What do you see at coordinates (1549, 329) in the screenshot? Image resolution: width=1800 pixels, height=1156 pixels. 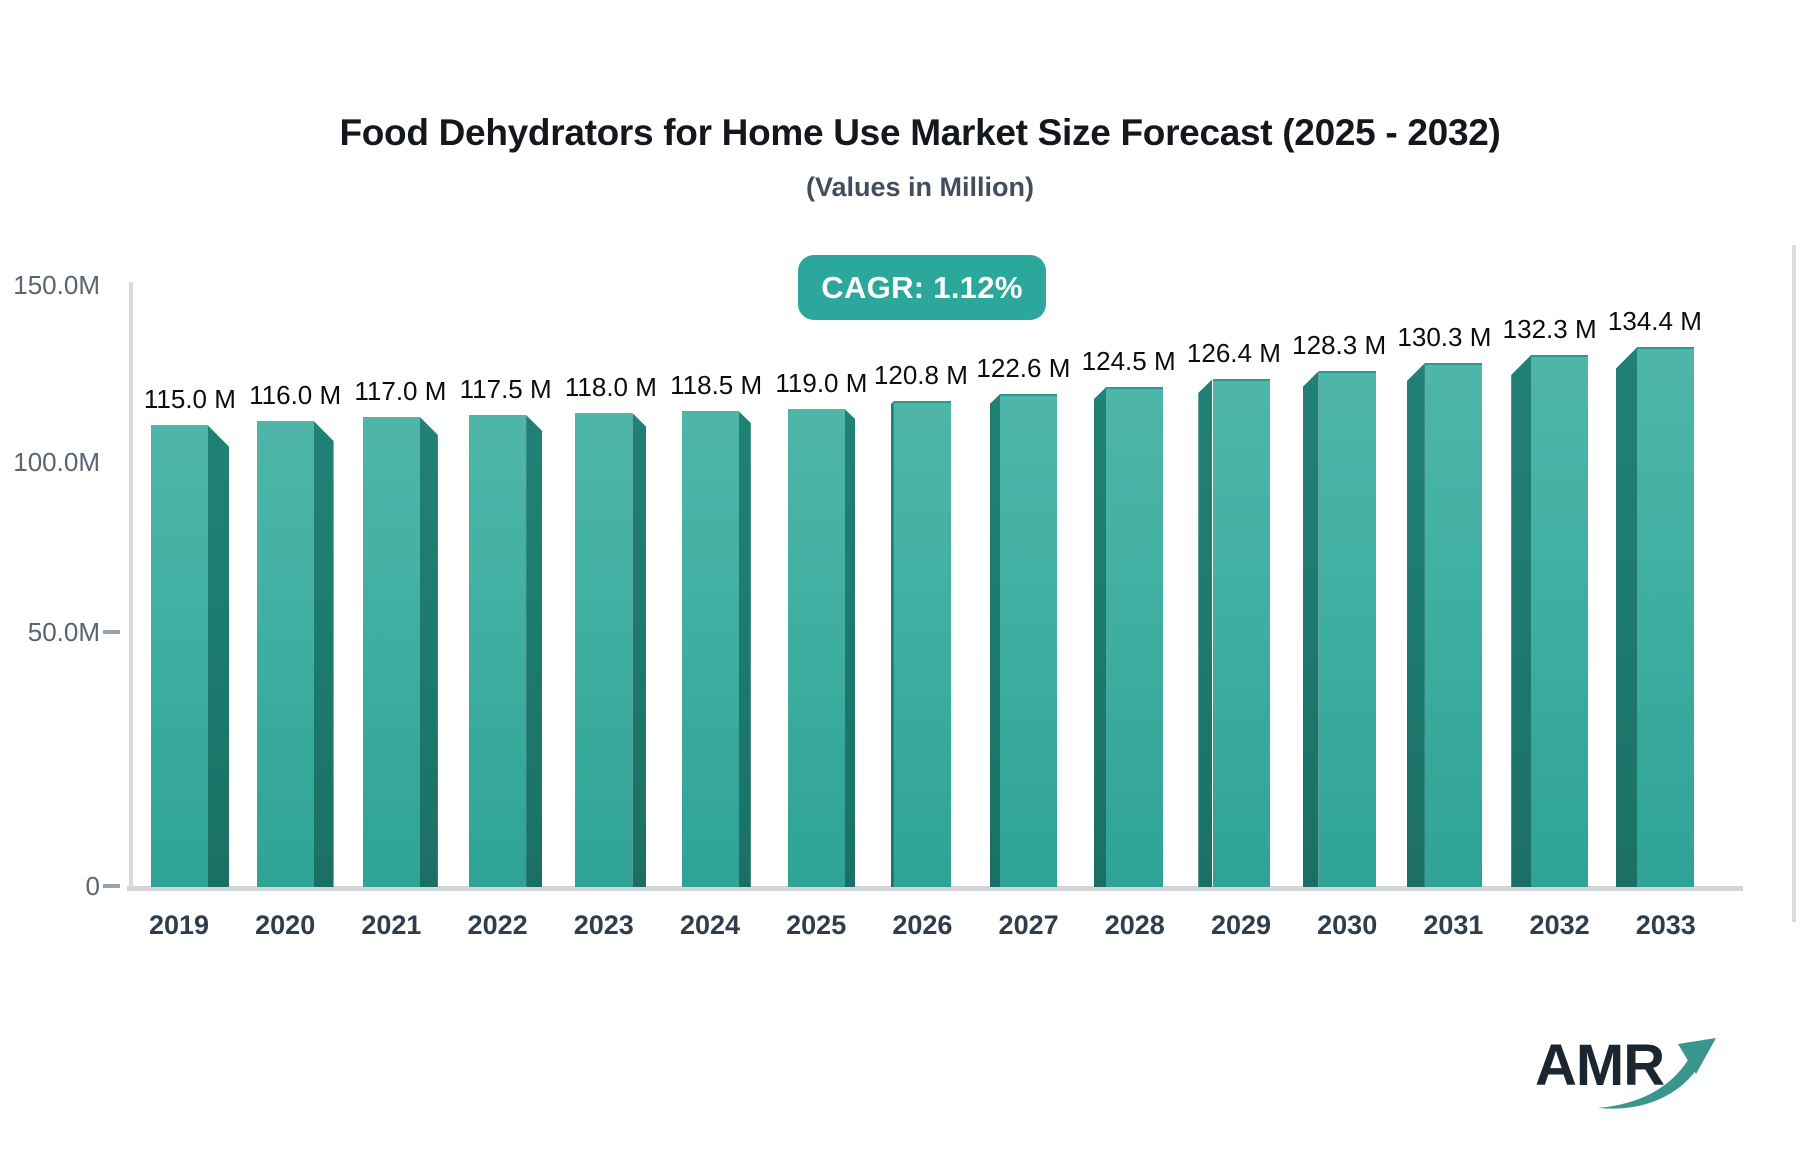 I see `bar-value-label-2032: 132.3 M` at bounding box center [1549, 329].